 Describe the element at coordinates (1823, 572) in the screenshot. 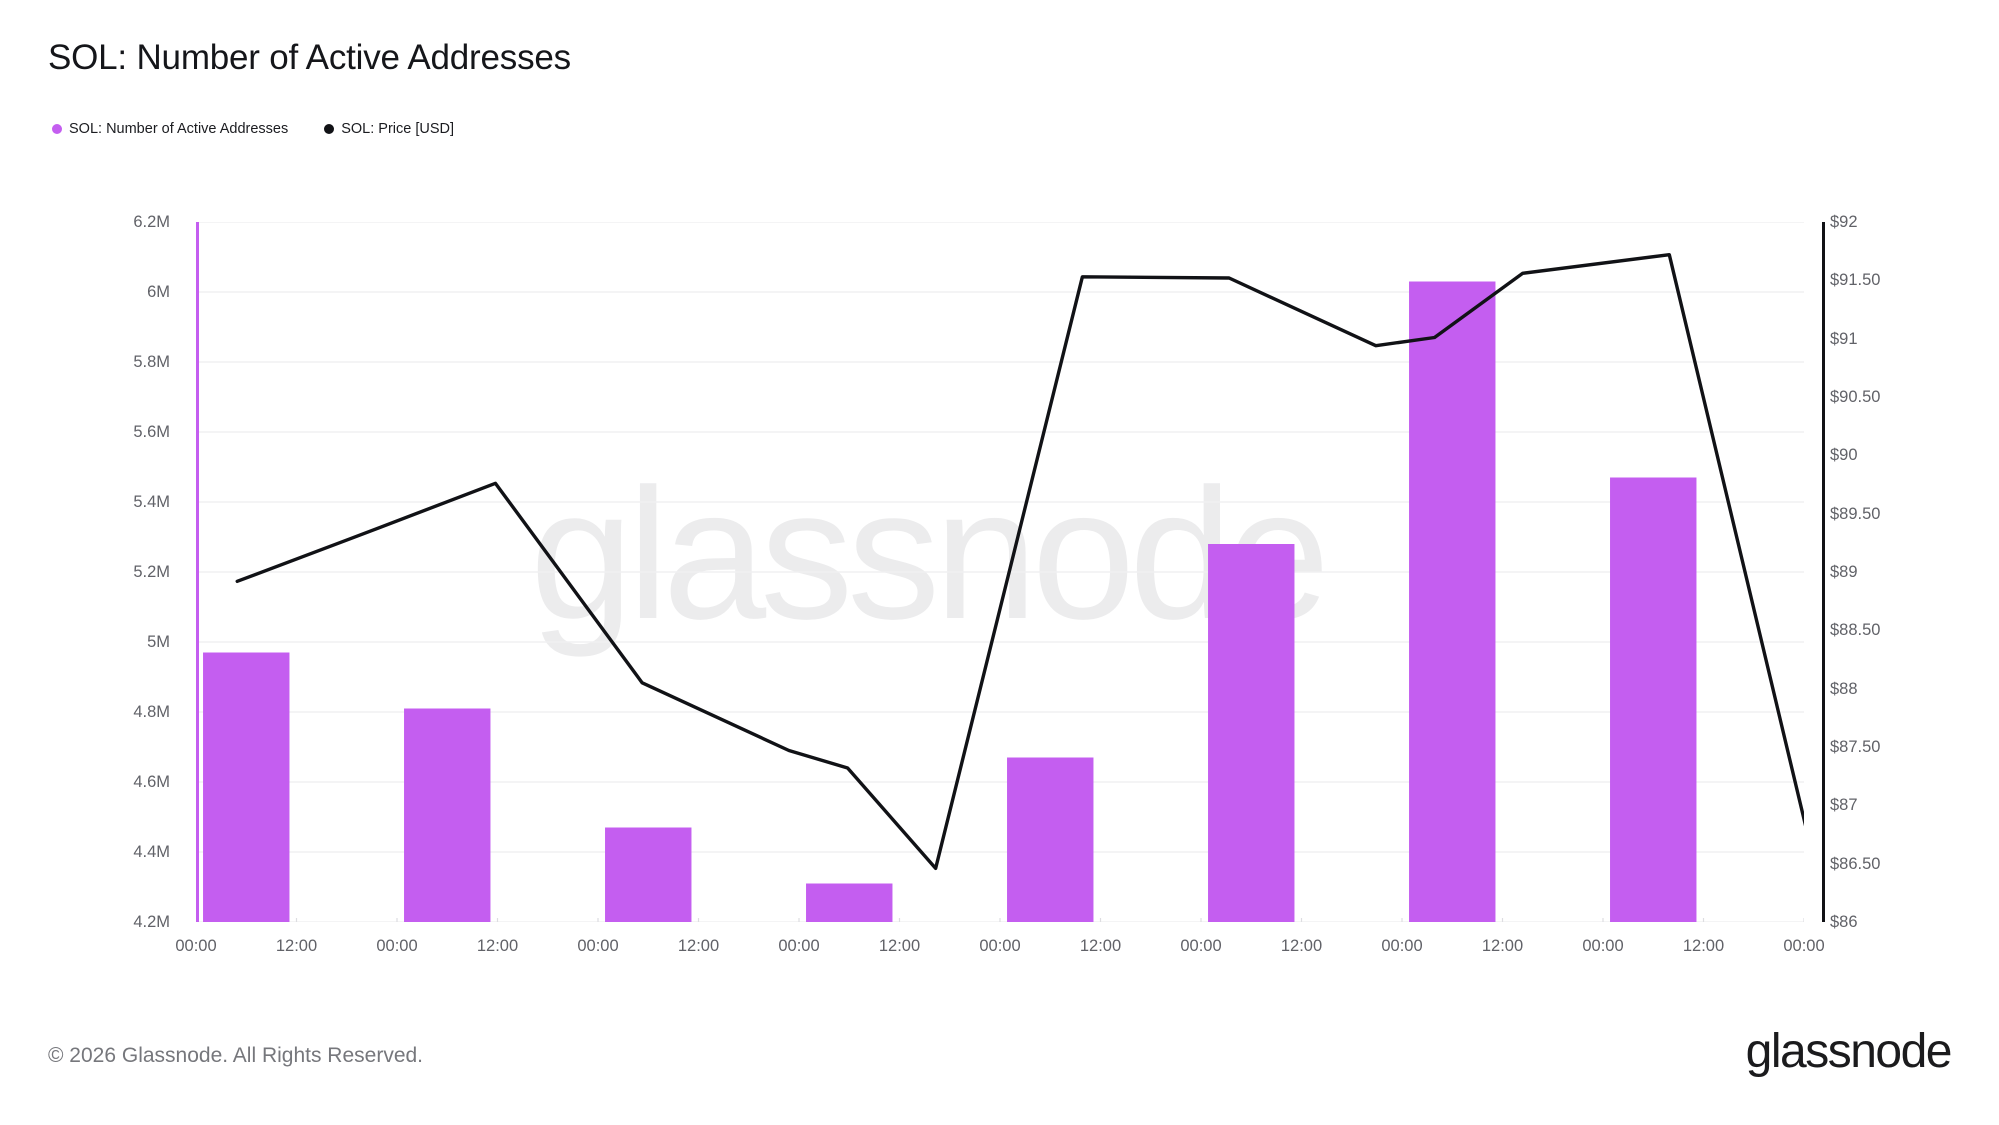

I see `right-axis-spine` at that location.